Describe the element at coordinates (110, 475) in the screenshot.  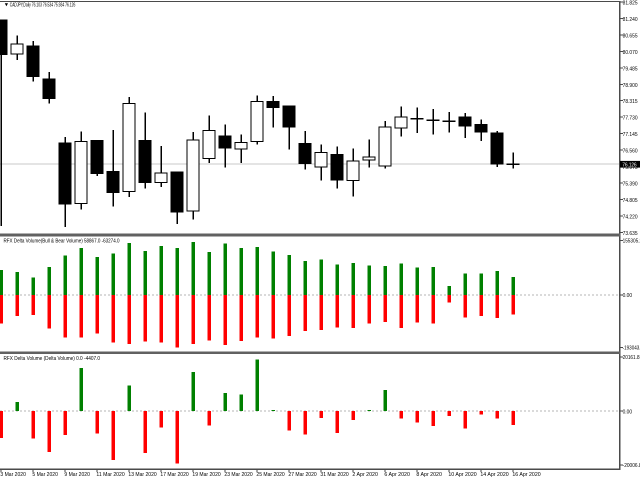
I see `svg-text: 11 Mar 2020` at that location.